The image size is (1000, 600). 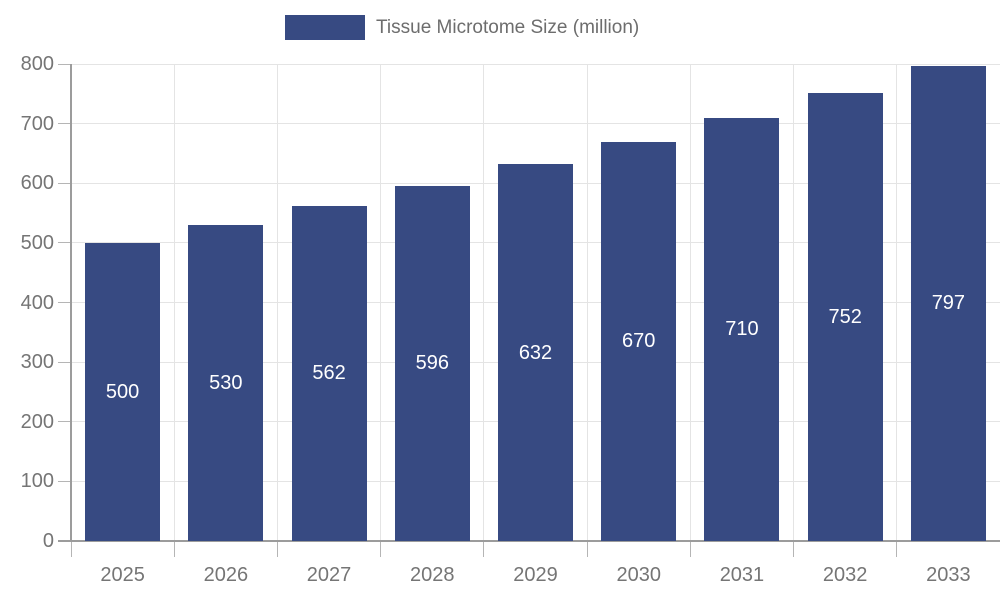 What do you see at coordinates (226, 575) in the screenshot?
I see `x-axis-category-label: 2026` at bounding box center [226, 575].